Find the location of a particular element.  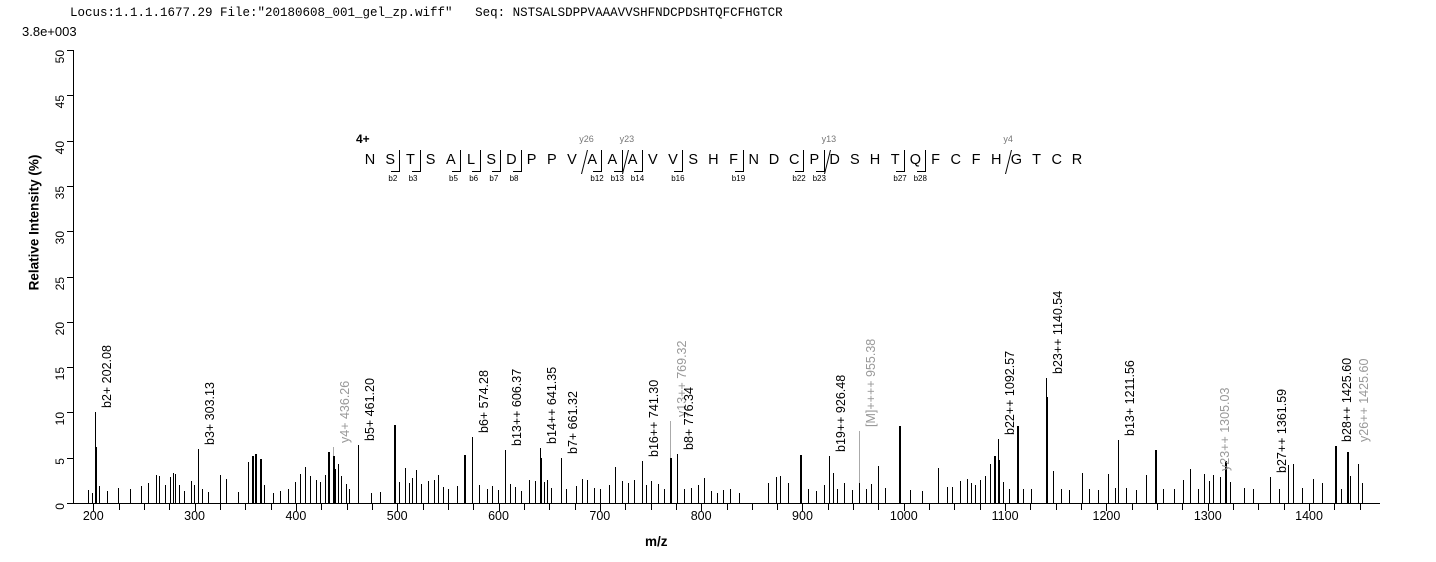

peak-label: b3+ 303.13 is located at coordinates (210, 413).